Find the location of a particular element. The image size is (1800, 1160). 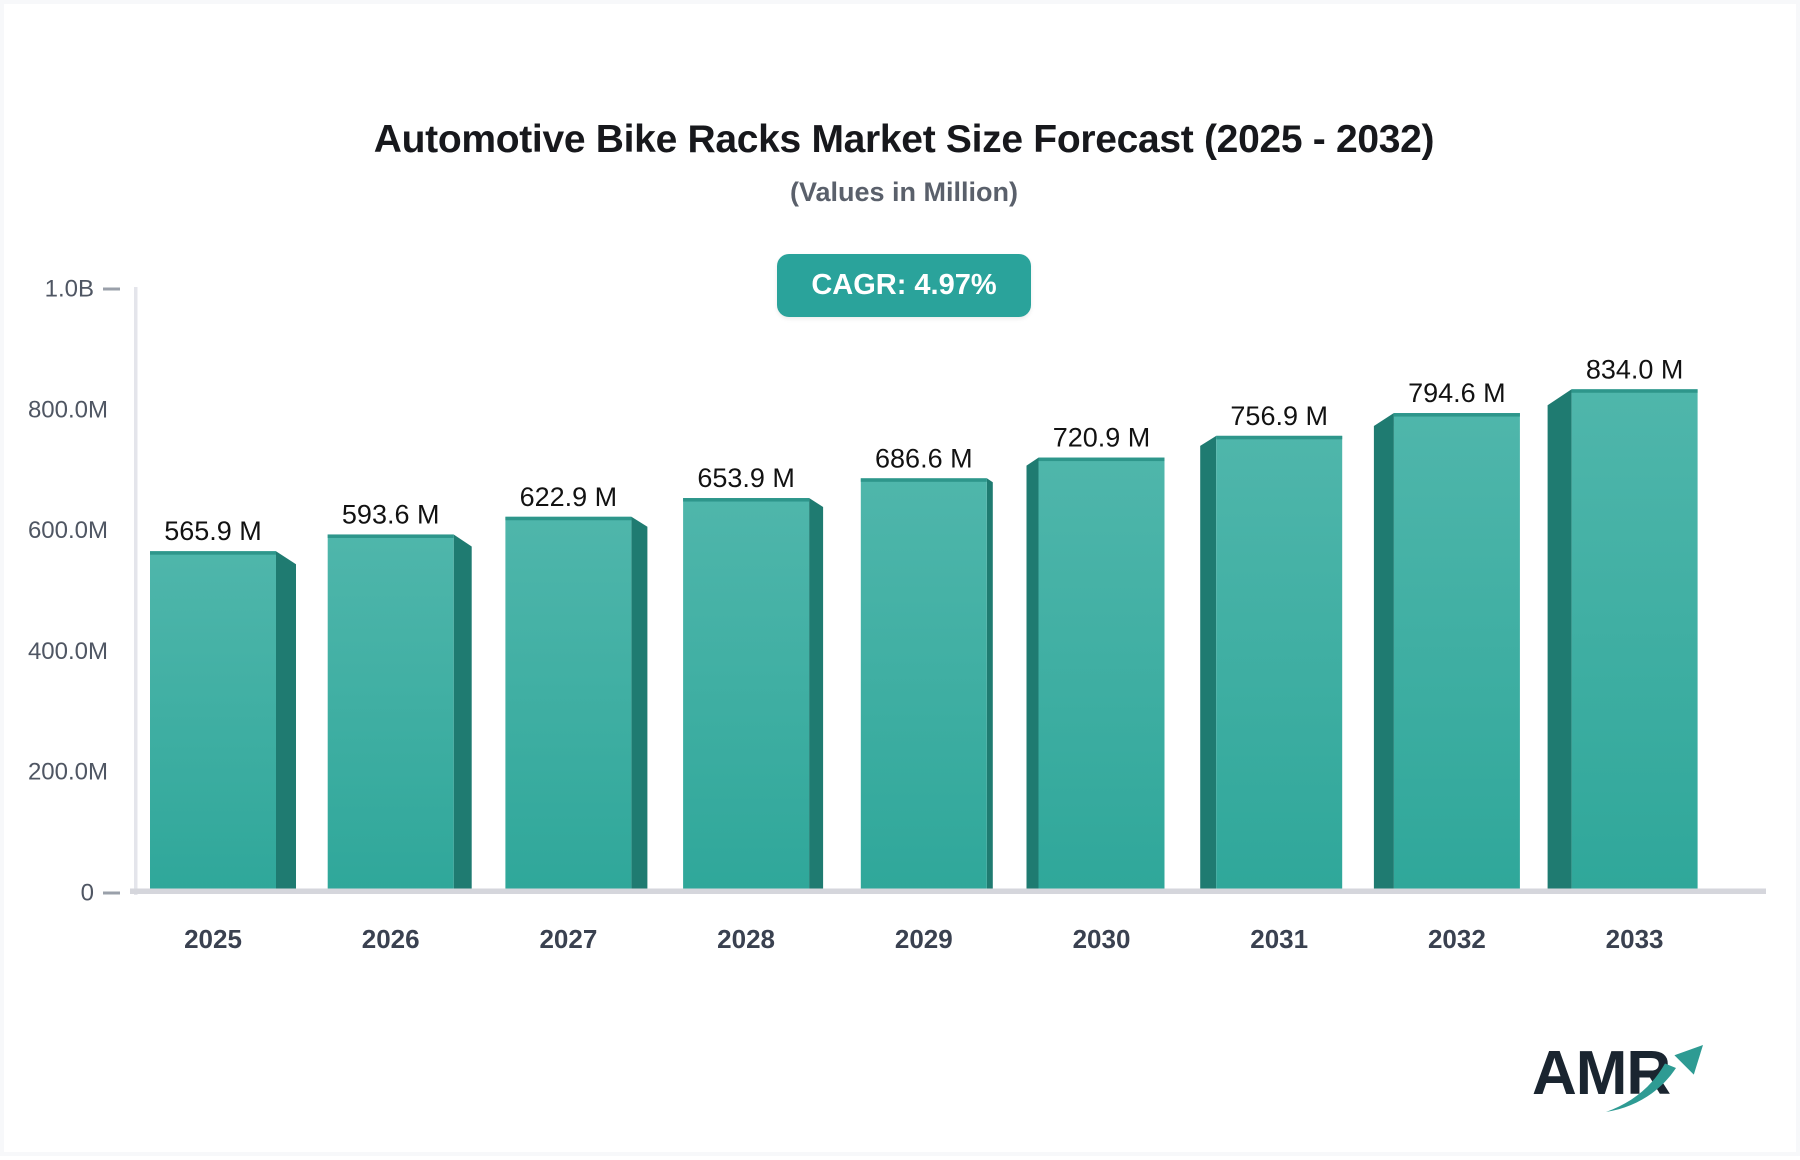

brand-logo: AMR is located at coordinates (1642, 1080).